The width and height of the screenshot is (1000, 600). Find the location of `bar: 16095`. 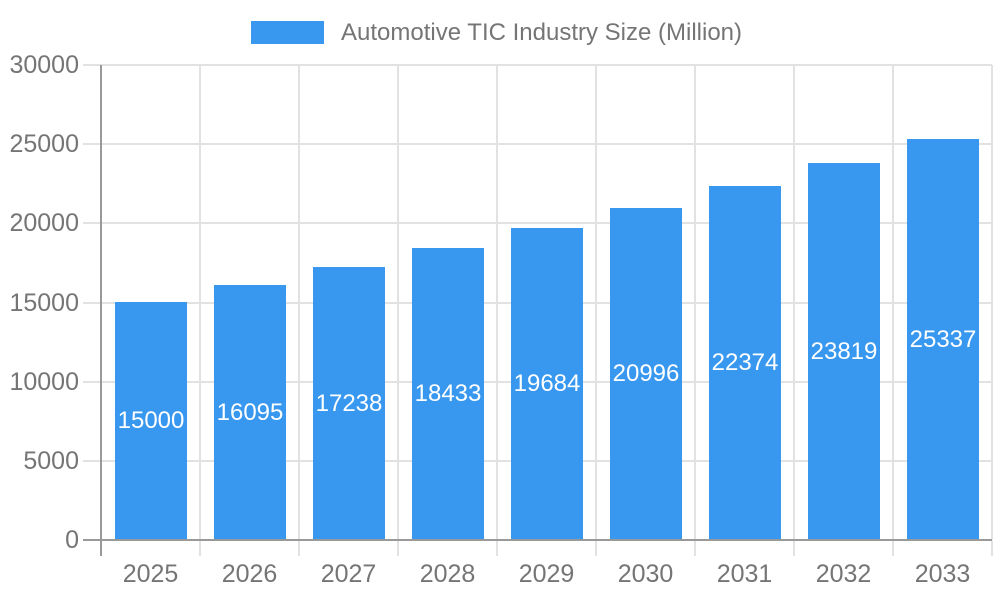

bar: 16095 is located at coordinates (250, 412).